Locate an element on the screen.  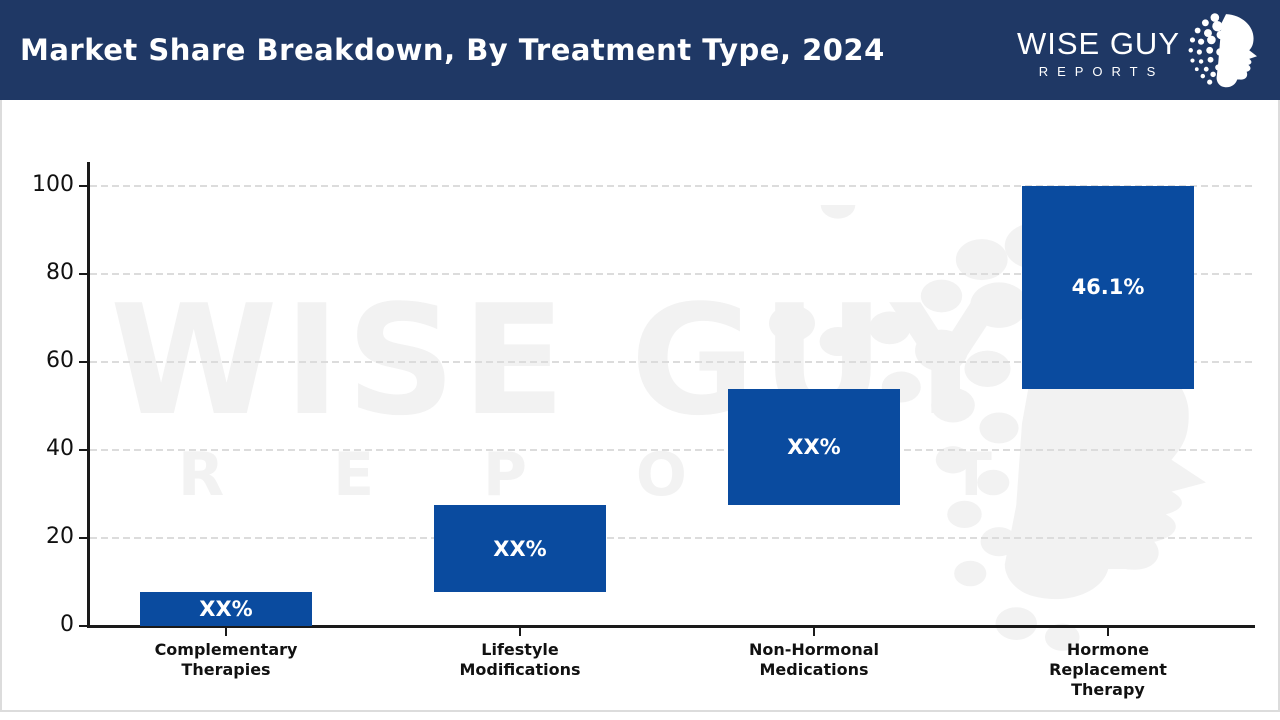
y-tick-label: 40 is located at coordinates (60, 448).